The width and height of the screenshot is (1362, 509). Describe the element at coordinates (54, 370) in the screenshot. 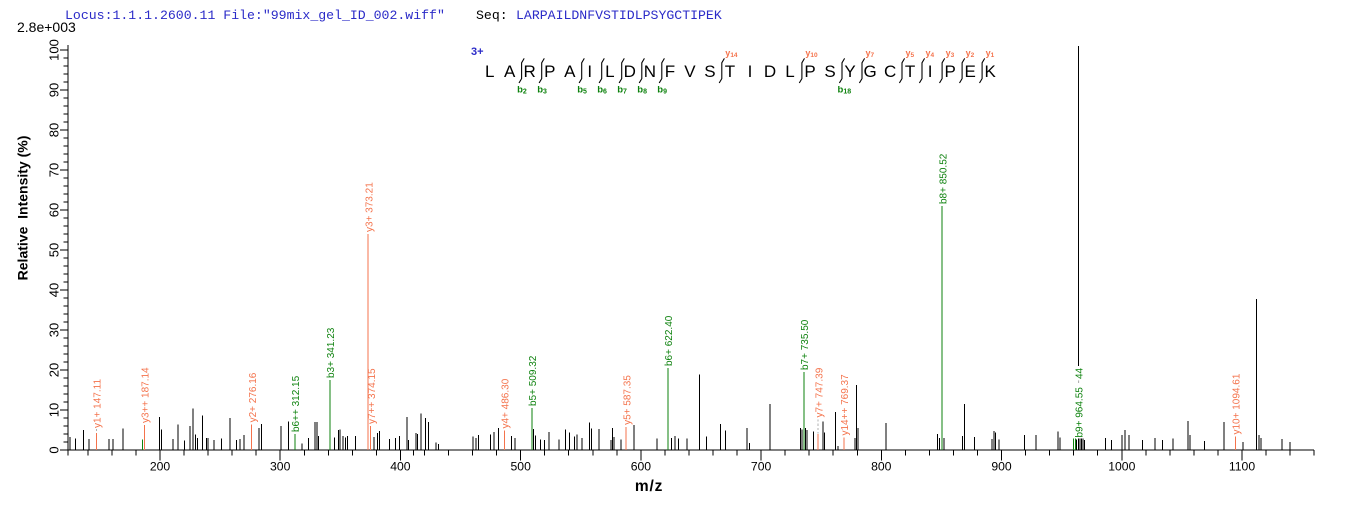

I see `svg-text: 20` at that location.